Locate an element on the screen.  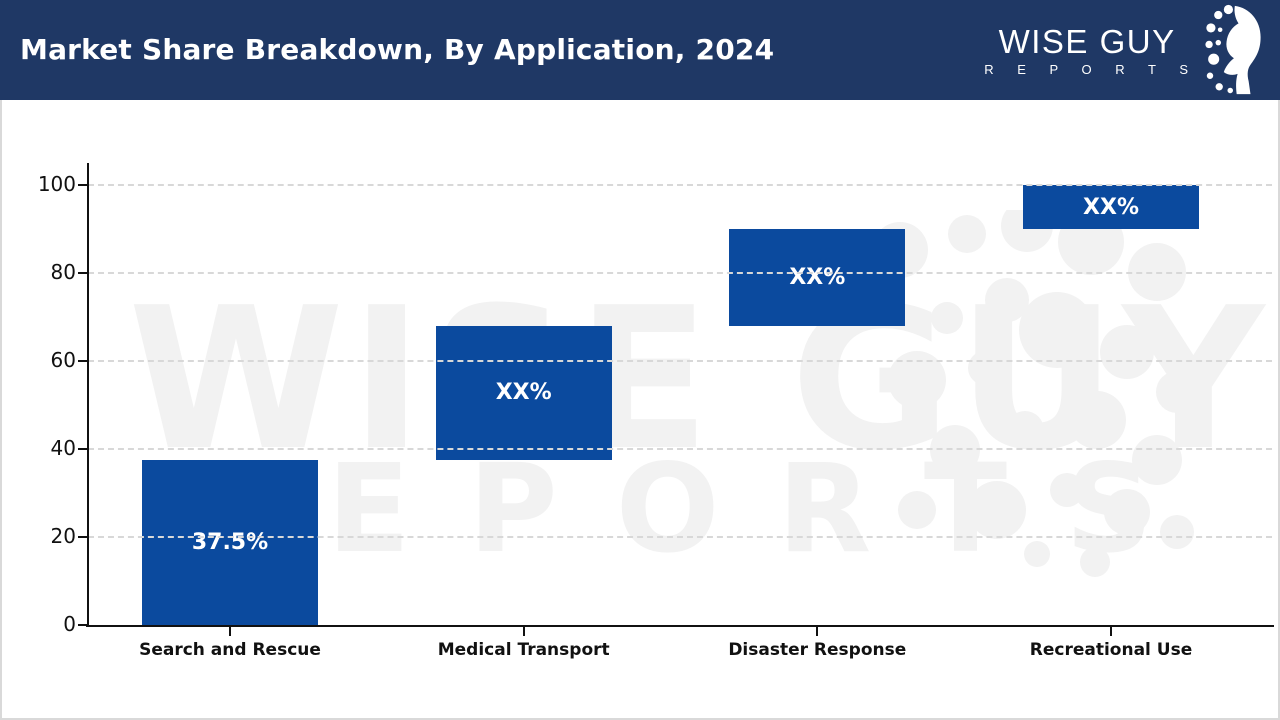
bar-value-label: 37.5% is located at coordinates (230, 542).